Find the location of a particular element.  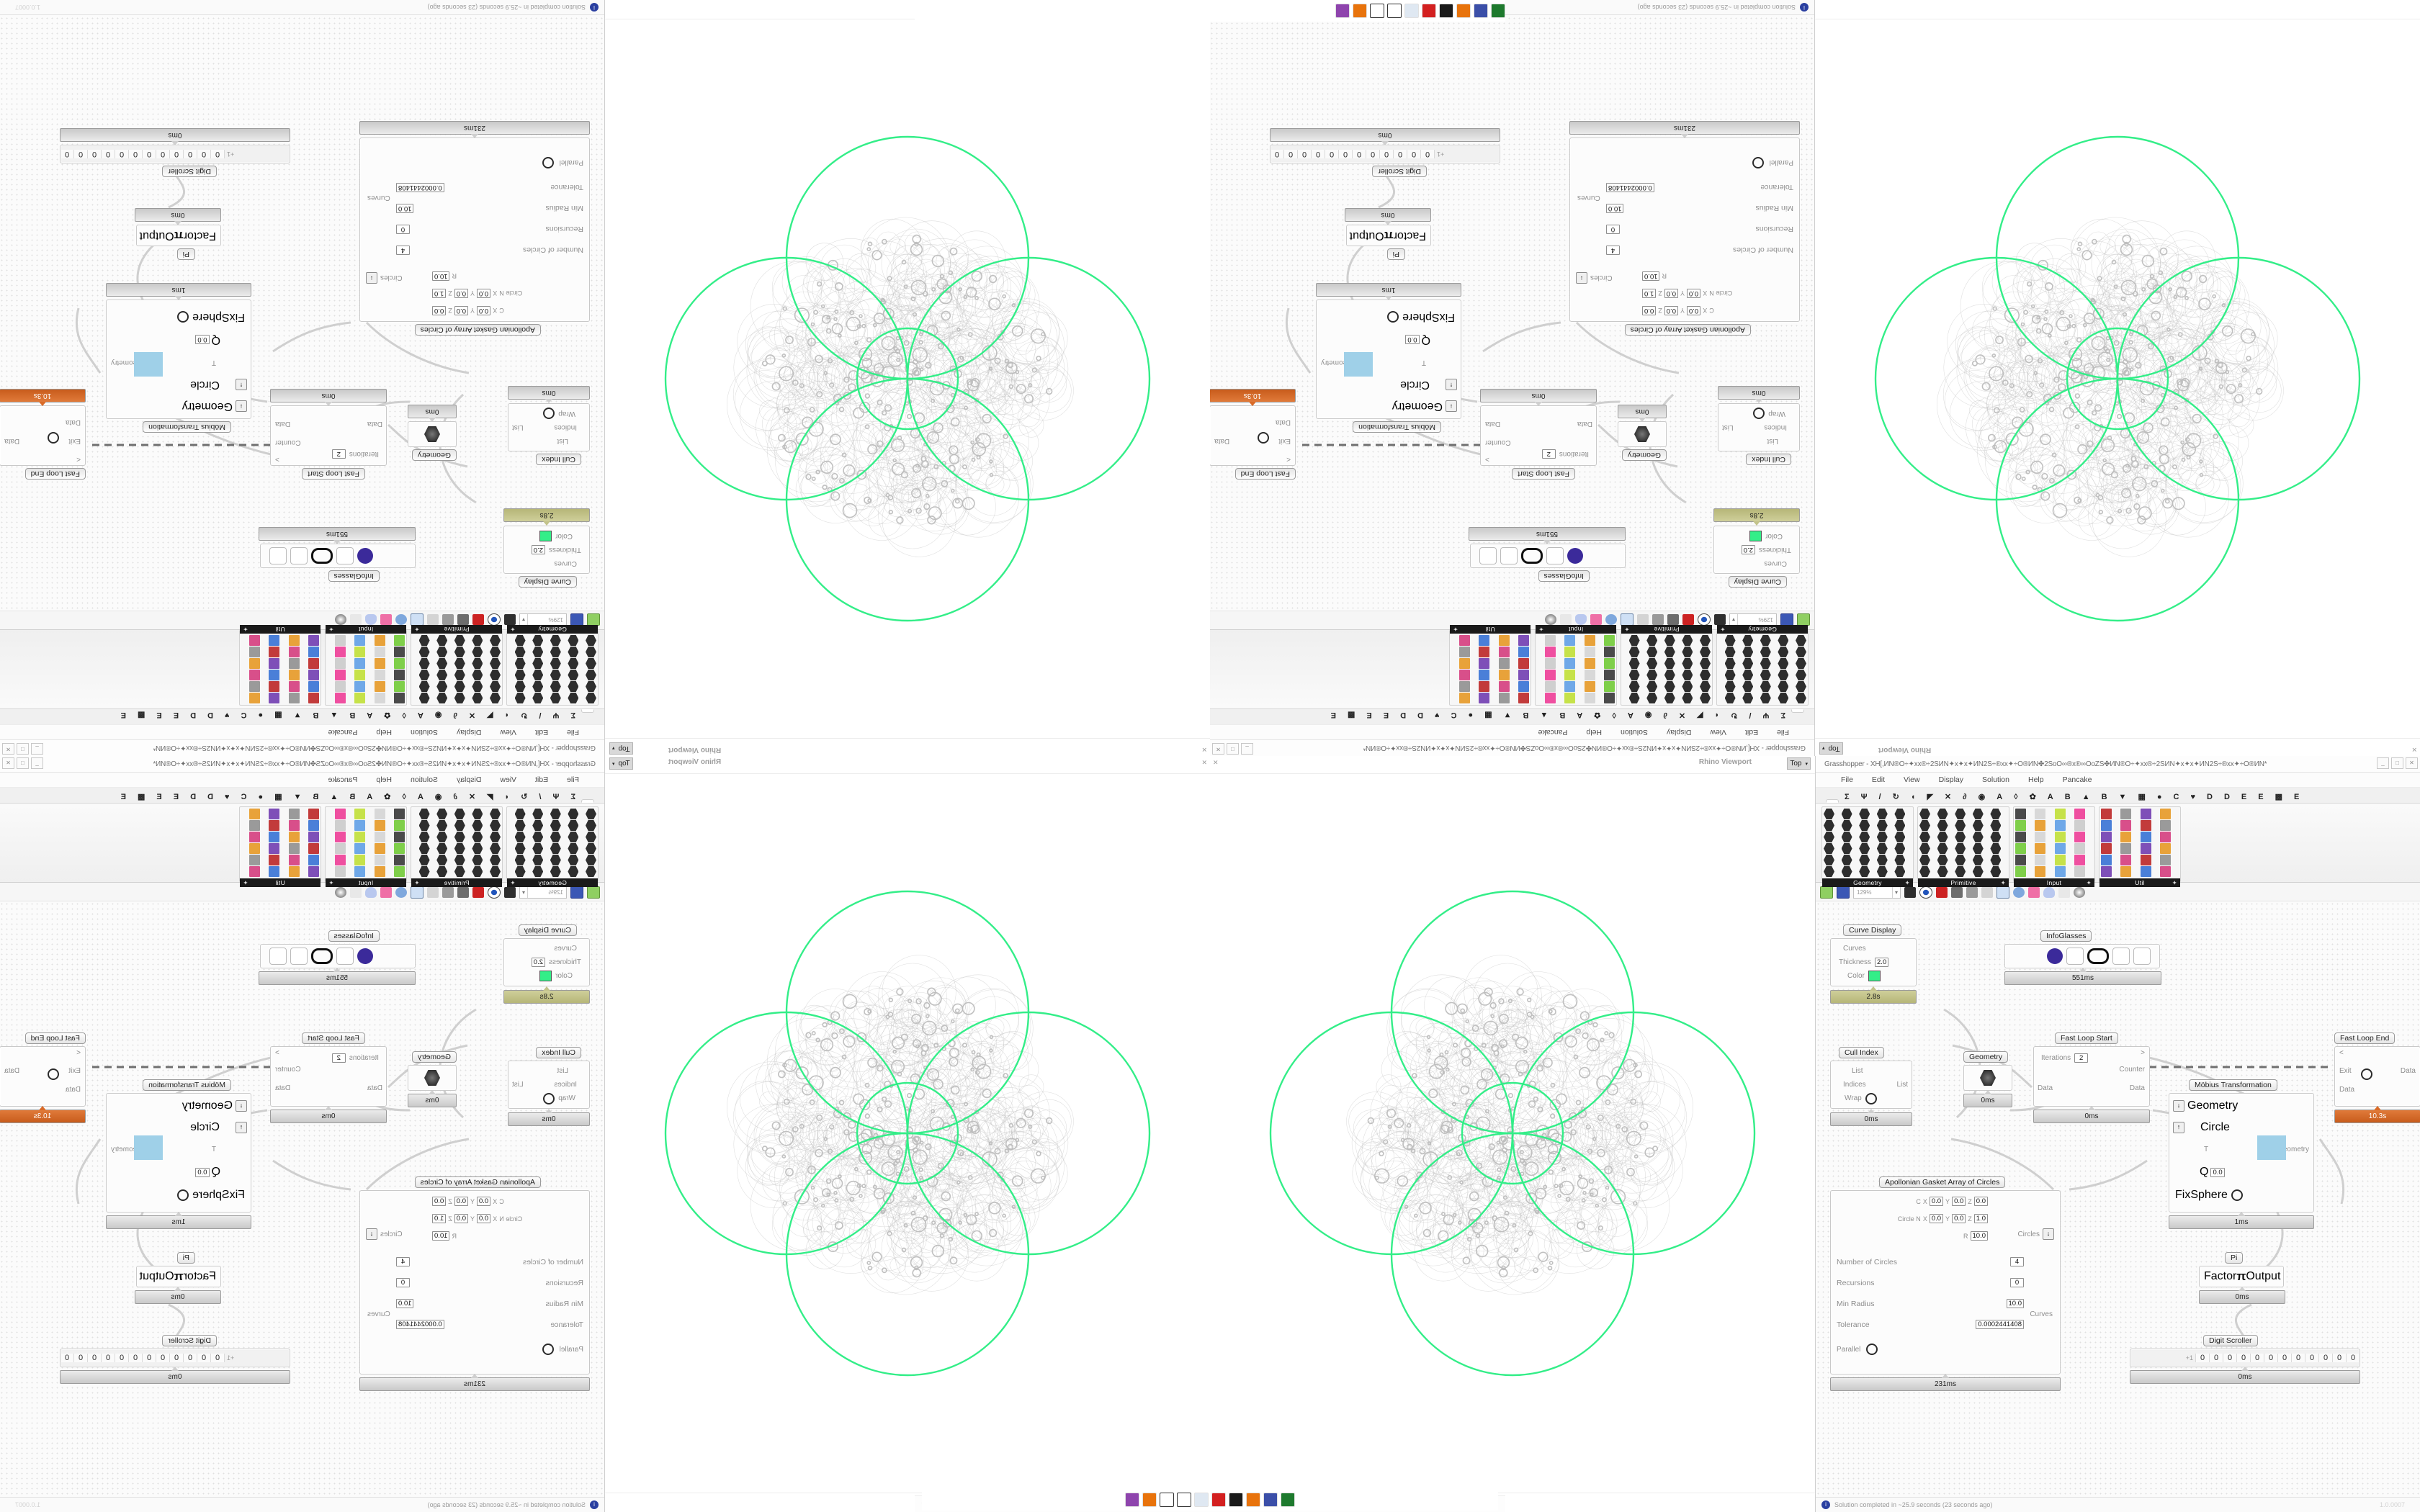

menu-item-view: View is located at coordinates (1912, 779).